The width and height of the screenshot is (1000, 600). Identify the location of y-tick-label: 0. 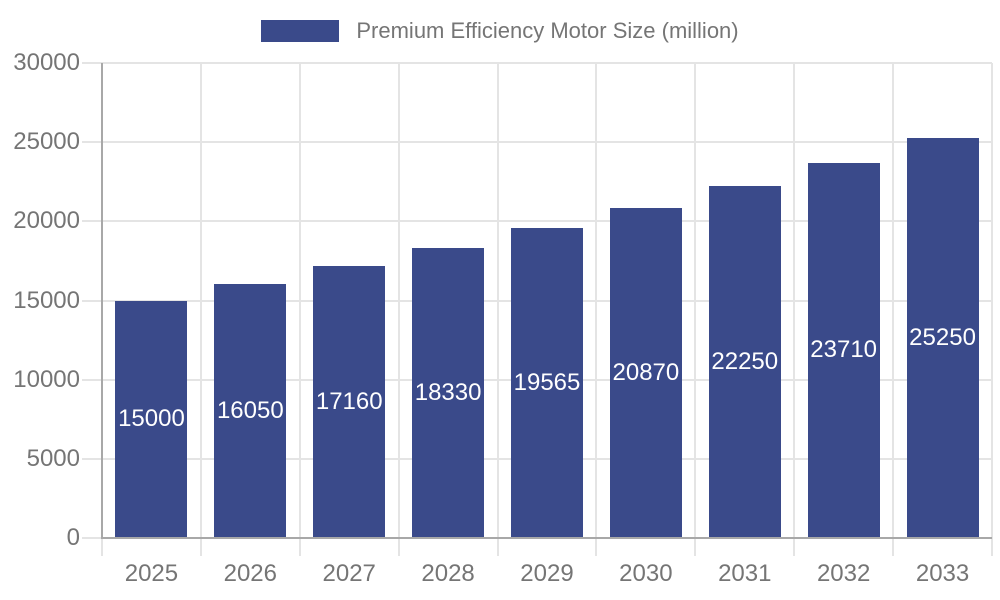
(73, 537).